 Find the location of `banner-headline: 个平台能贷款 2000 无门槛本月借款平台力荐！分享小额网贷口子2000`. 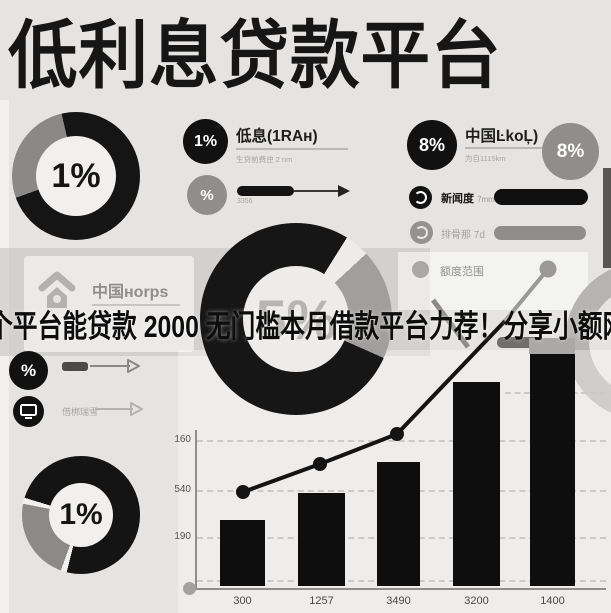

banner-headline: 个平台能贷款 2000 无门槛本月借款平台力荐！分享小额网贷口子2000 is located at coordinates (305, 326).